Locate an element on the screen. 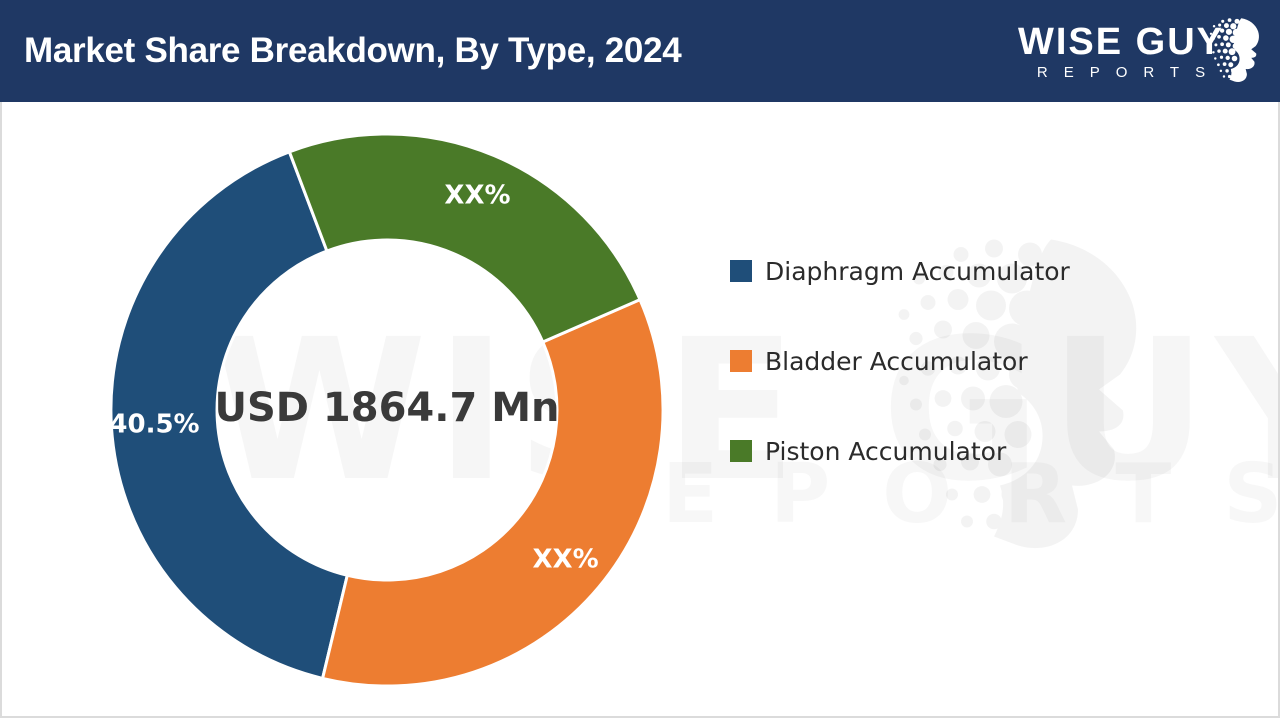  legend-item-bladder-accumulator: Bladder Accumulator is located at coordinates (900, 361).